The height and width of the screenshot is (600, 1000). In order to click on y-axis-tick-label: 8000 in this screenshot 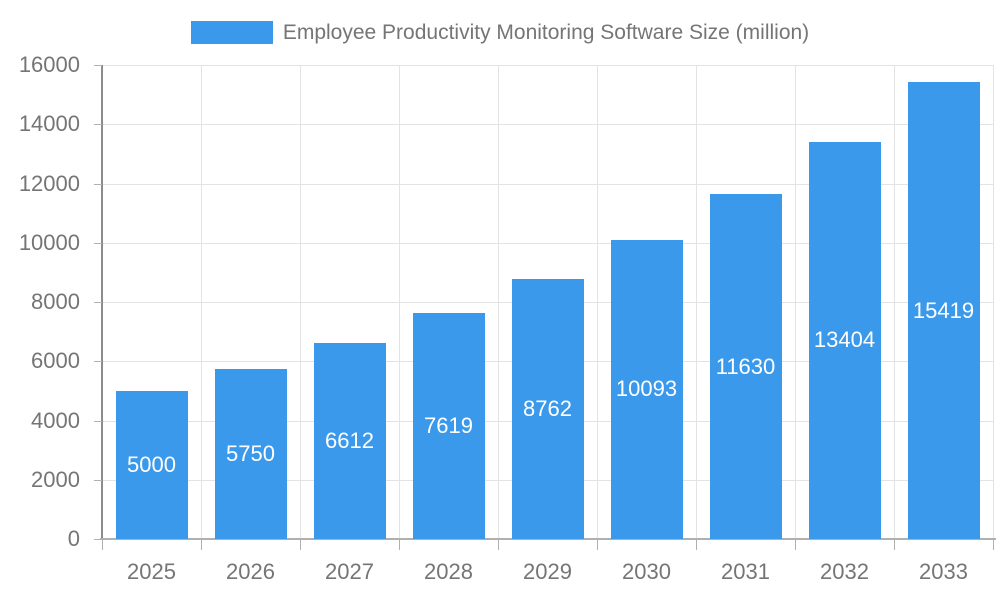, I will do `click(55, 301)`.